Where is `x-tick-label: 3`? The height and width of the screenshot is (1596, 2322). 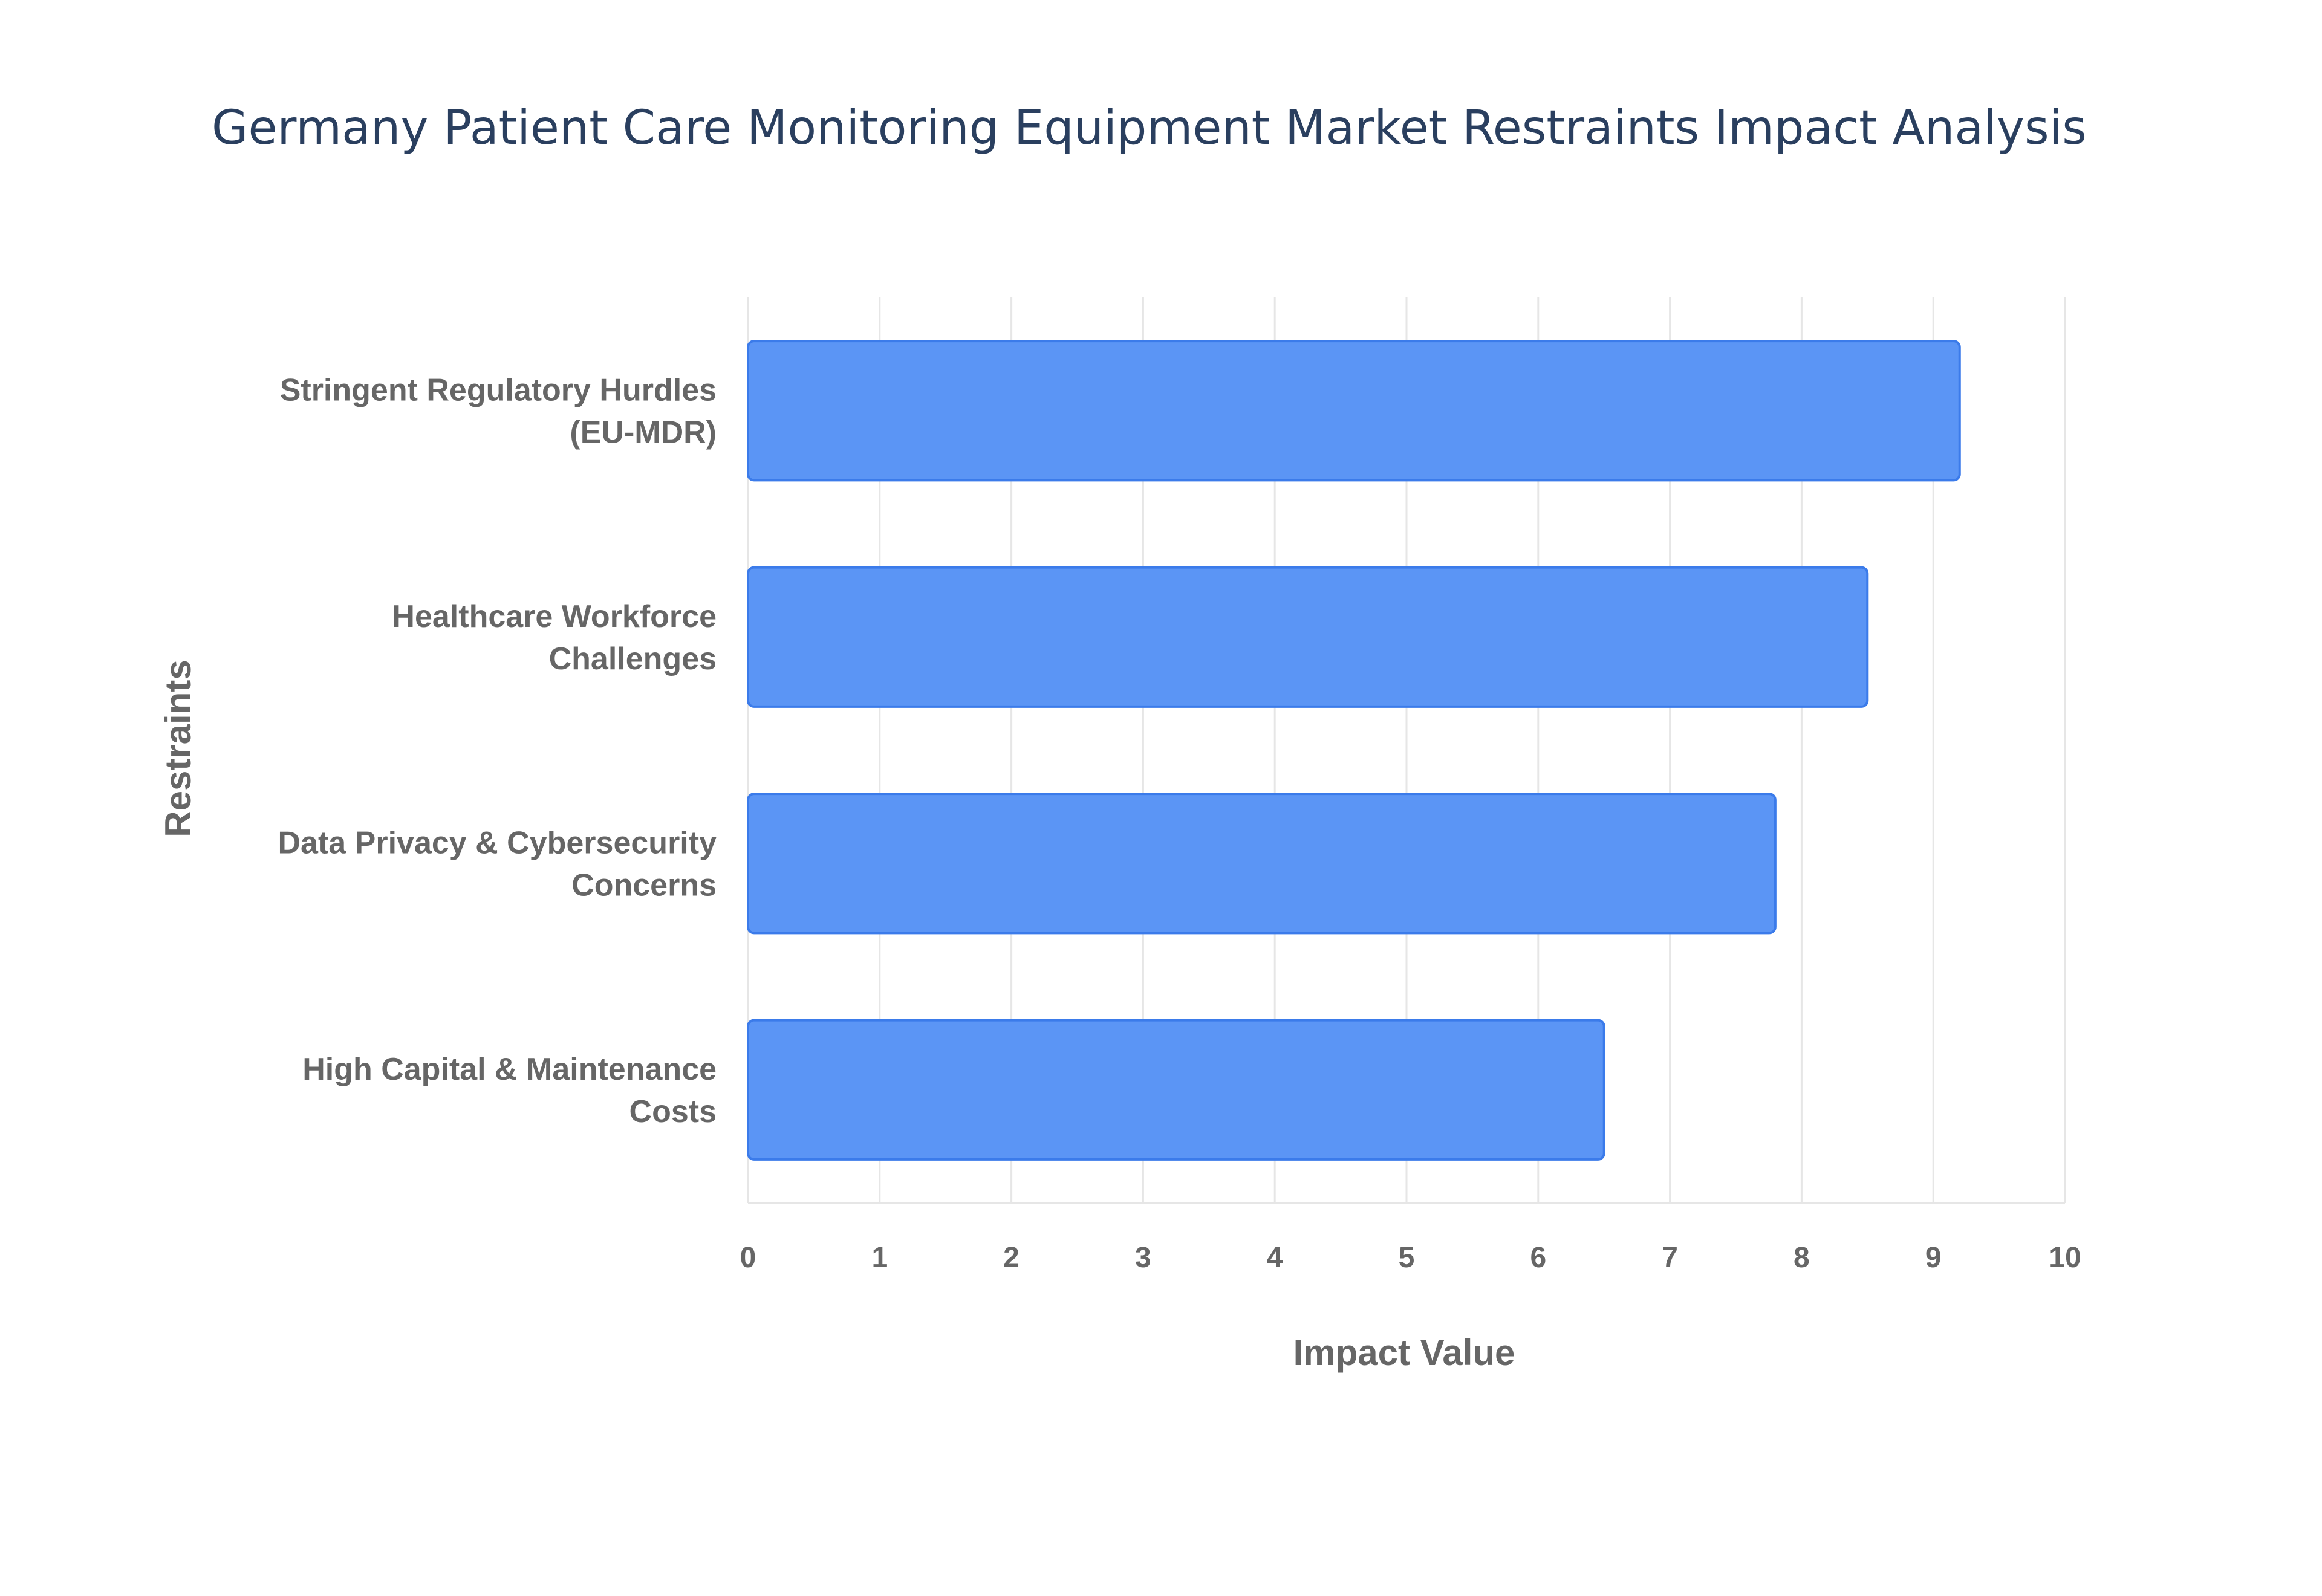
x-tick-label: 3 is located at coordinates (1143, 1258).